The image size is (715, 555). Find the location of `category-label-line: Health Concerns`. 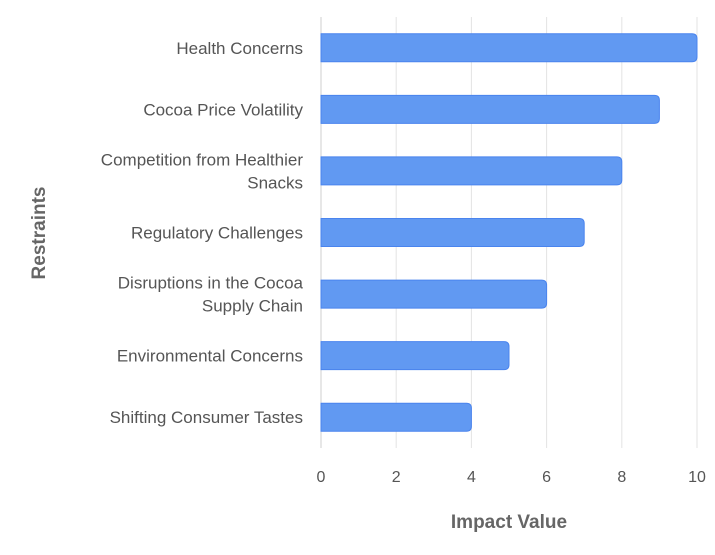

category-label-line: Health Concerns is located at coordinates (239, 48).